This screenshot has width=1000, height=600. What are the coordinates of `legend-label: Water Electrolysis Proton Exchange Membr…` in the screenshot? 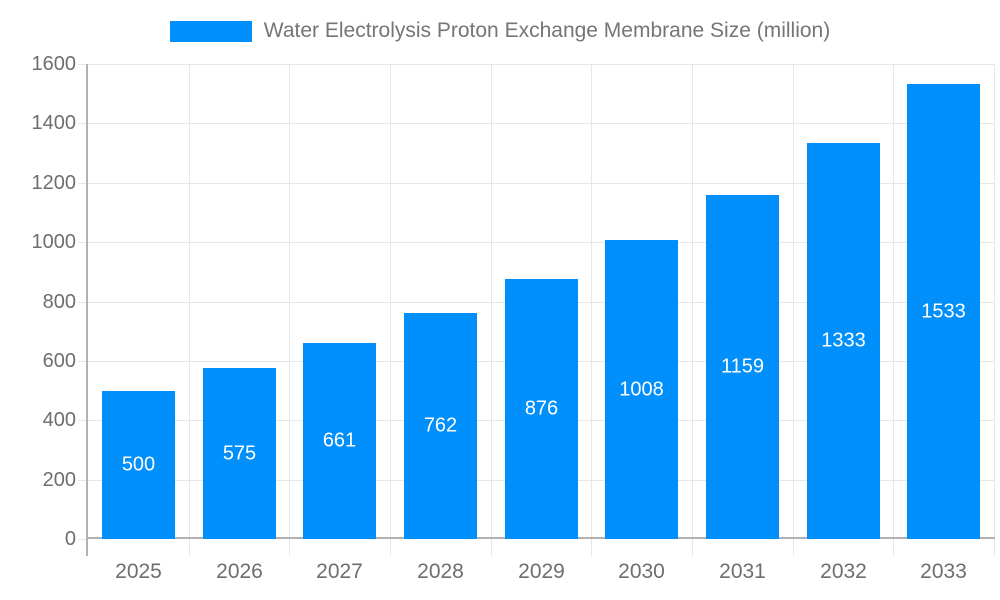 It's located at (547, 30).